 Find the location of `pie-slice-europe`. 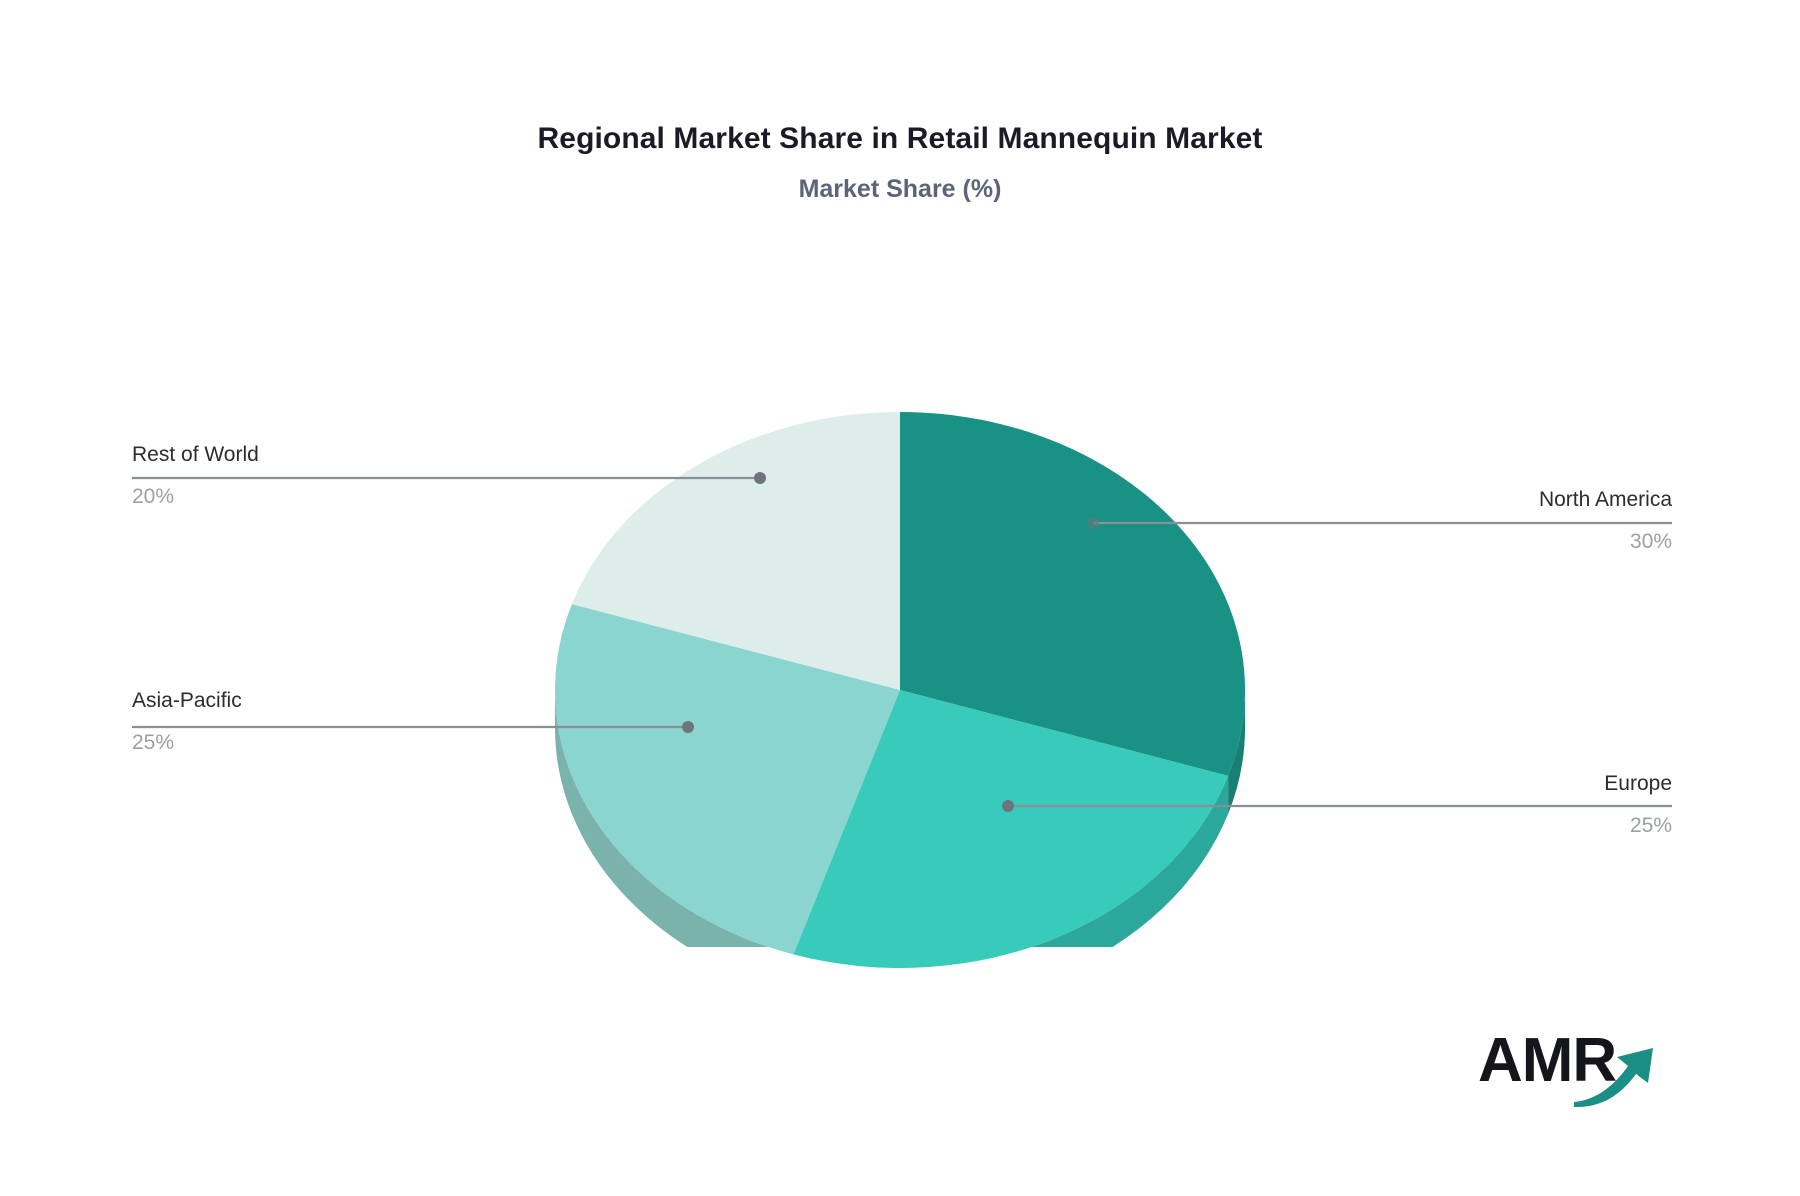

pie-slice-europe is located at coordinates (1011, 829).